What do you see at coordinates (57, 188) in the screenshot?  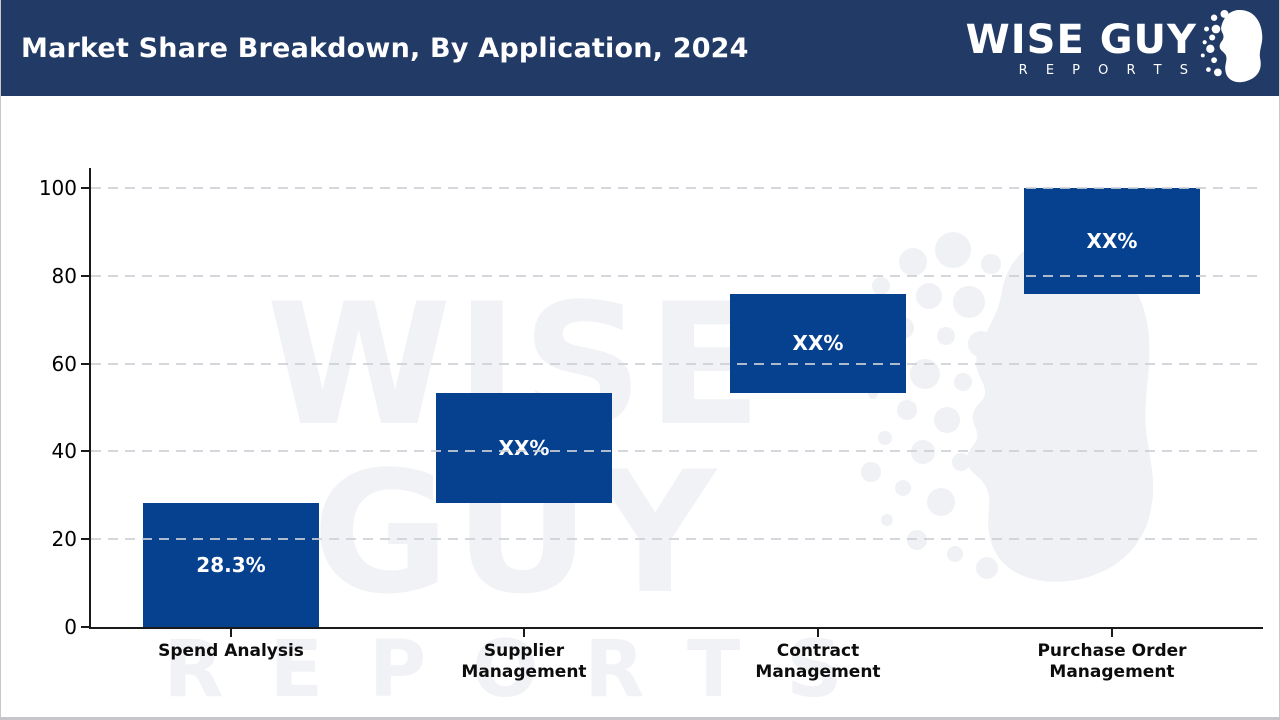 I see `y-tick-label: 100` at bounding box center [57, 188].